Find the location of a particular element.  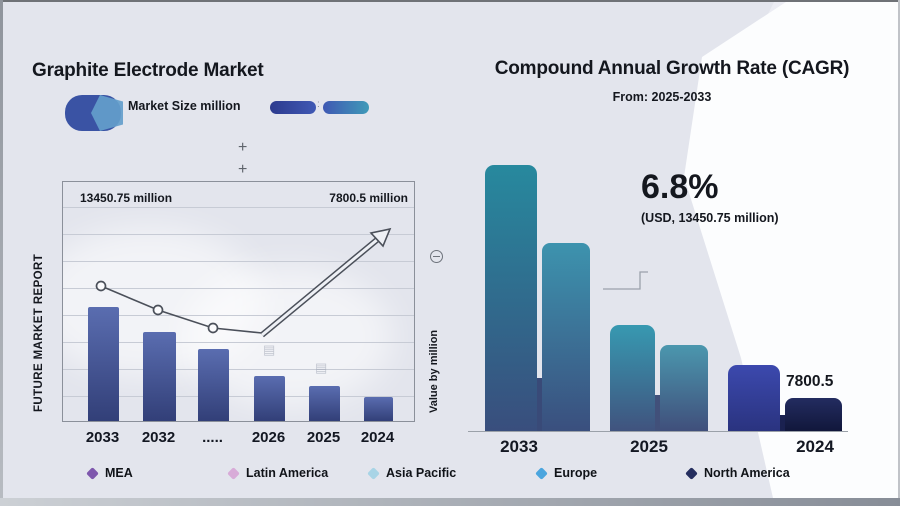

legend-item-label: Latin America is located at coordinates (287, 473).